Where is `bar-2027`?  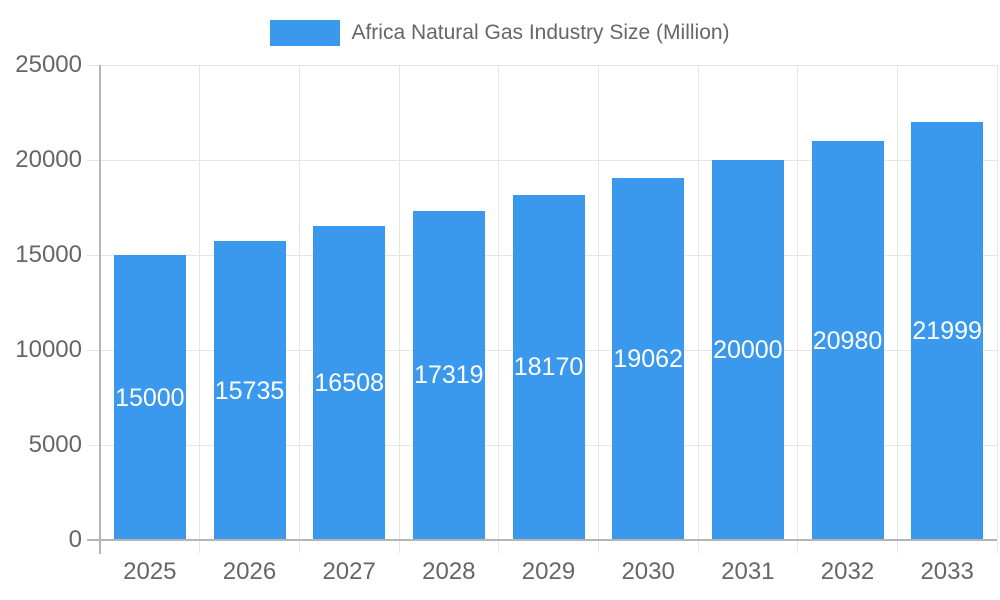
bar-2027 is located at coordinates (349, 383).